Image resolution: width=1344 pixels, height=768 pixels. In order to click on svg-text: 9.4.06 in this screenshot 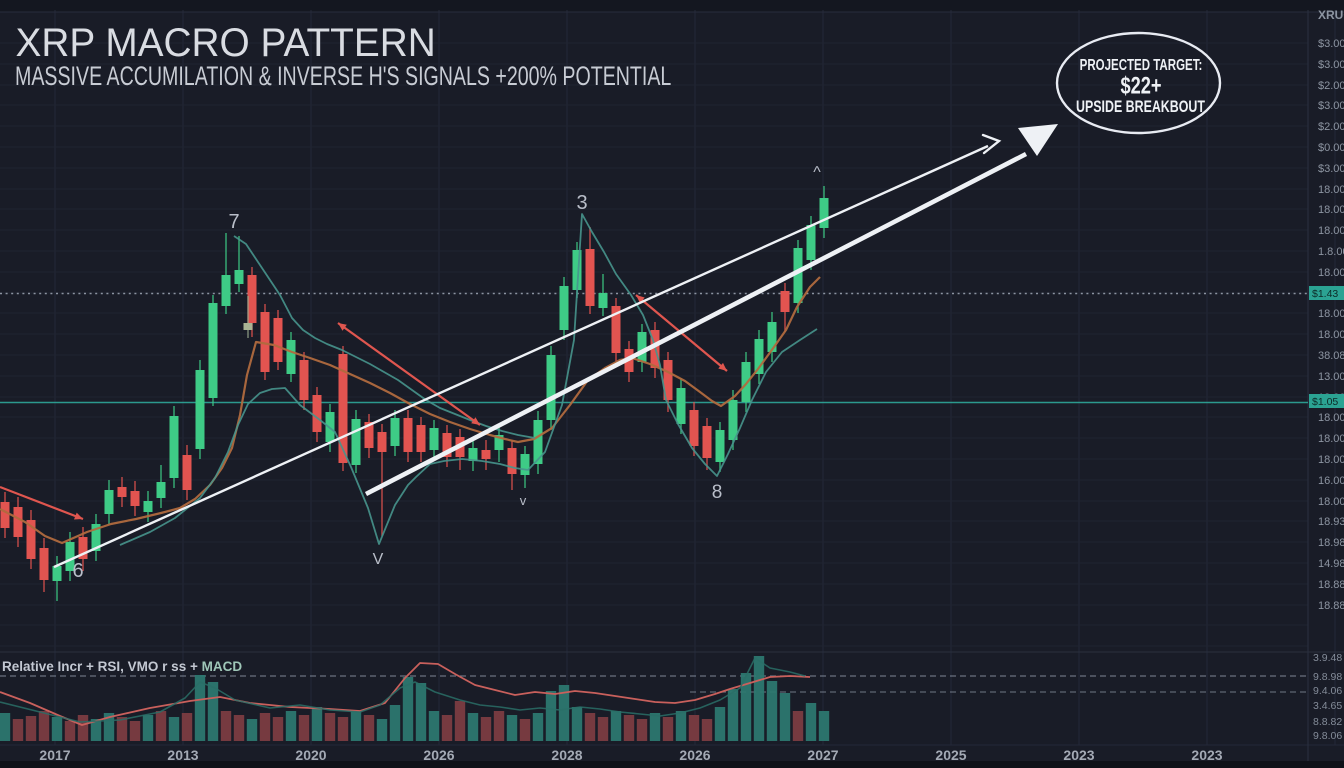, I will do `click(1327, 691)`.